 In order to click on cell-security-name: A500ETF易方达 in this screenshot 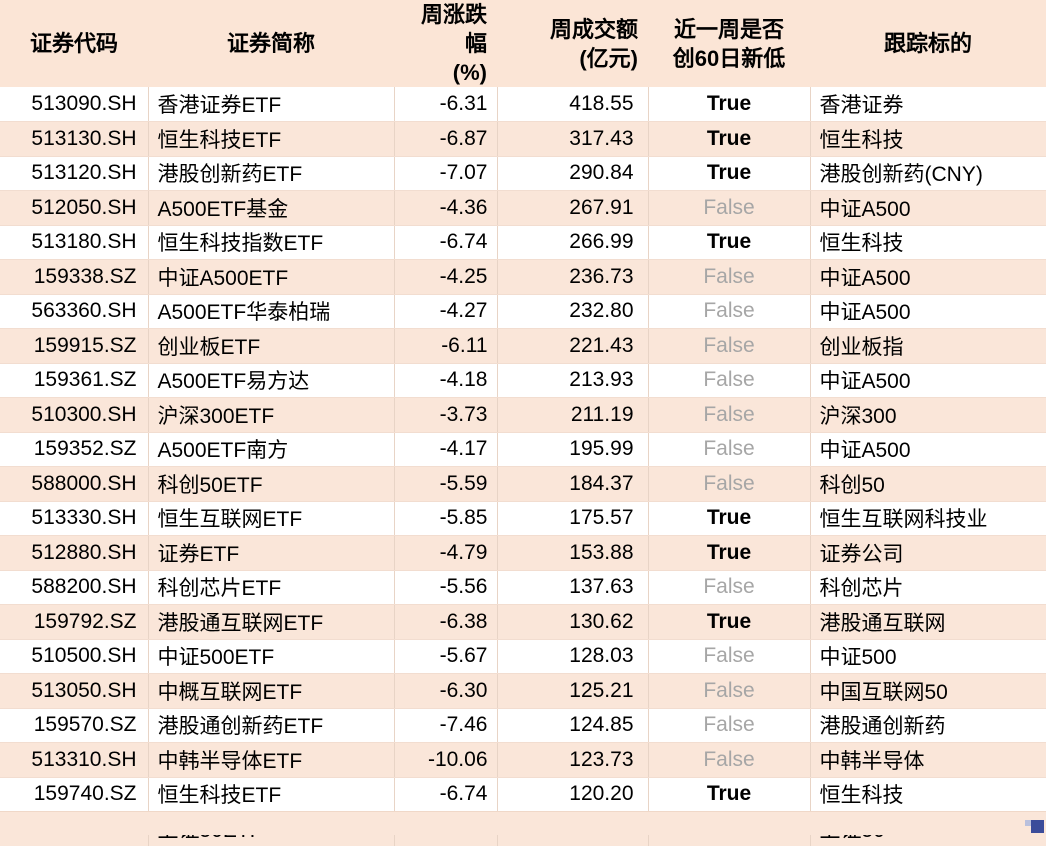, I will do `click(271, 381)`.